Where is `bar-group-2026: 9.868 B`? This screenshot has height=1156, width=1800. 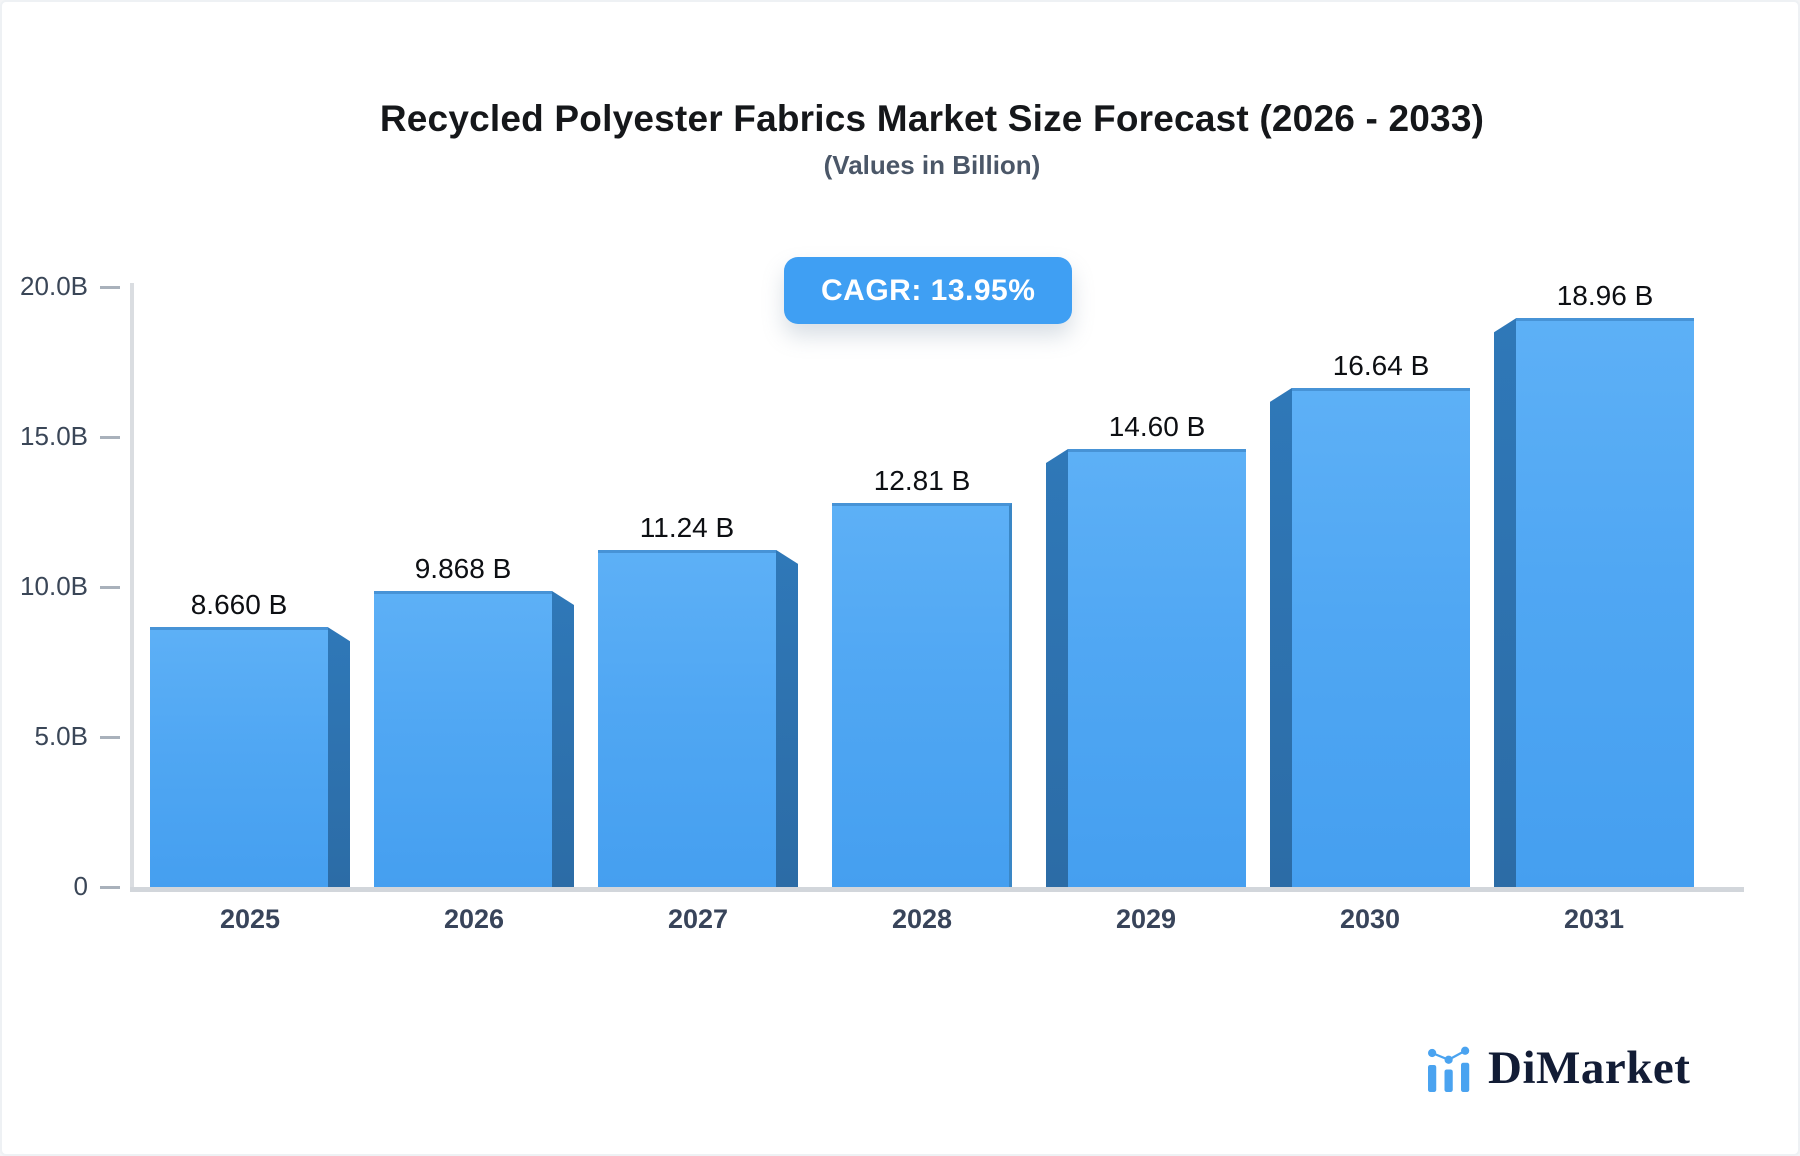 bar-group-2026: 9.868 B is located at coordinates (474, 720).